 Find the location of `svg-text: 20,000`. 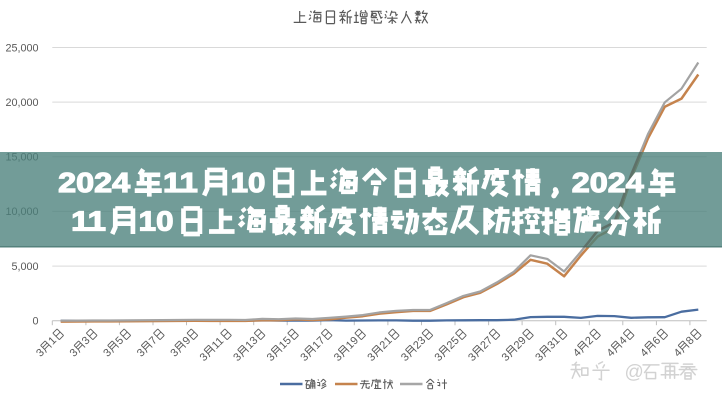

svg-text: 20,000 is located at coordinates (21, 103).